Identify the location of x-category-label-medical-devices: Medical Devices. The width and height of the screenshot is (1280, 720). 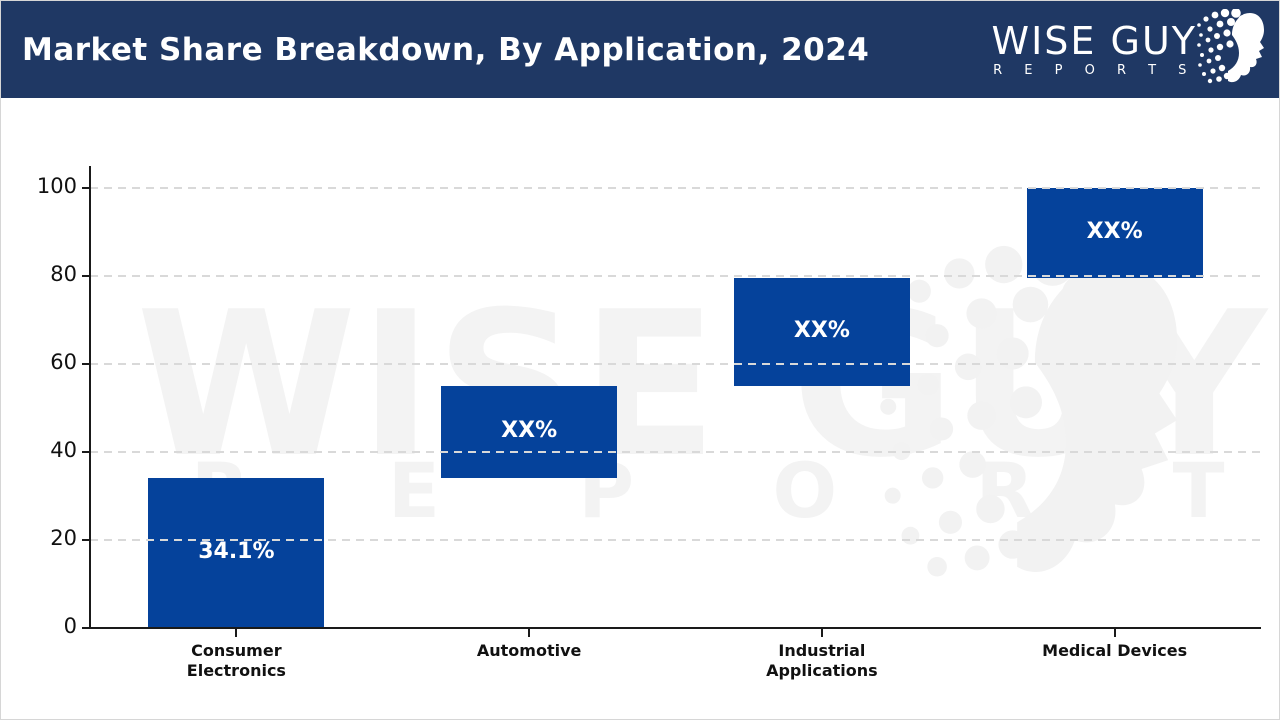
(1115, 651).